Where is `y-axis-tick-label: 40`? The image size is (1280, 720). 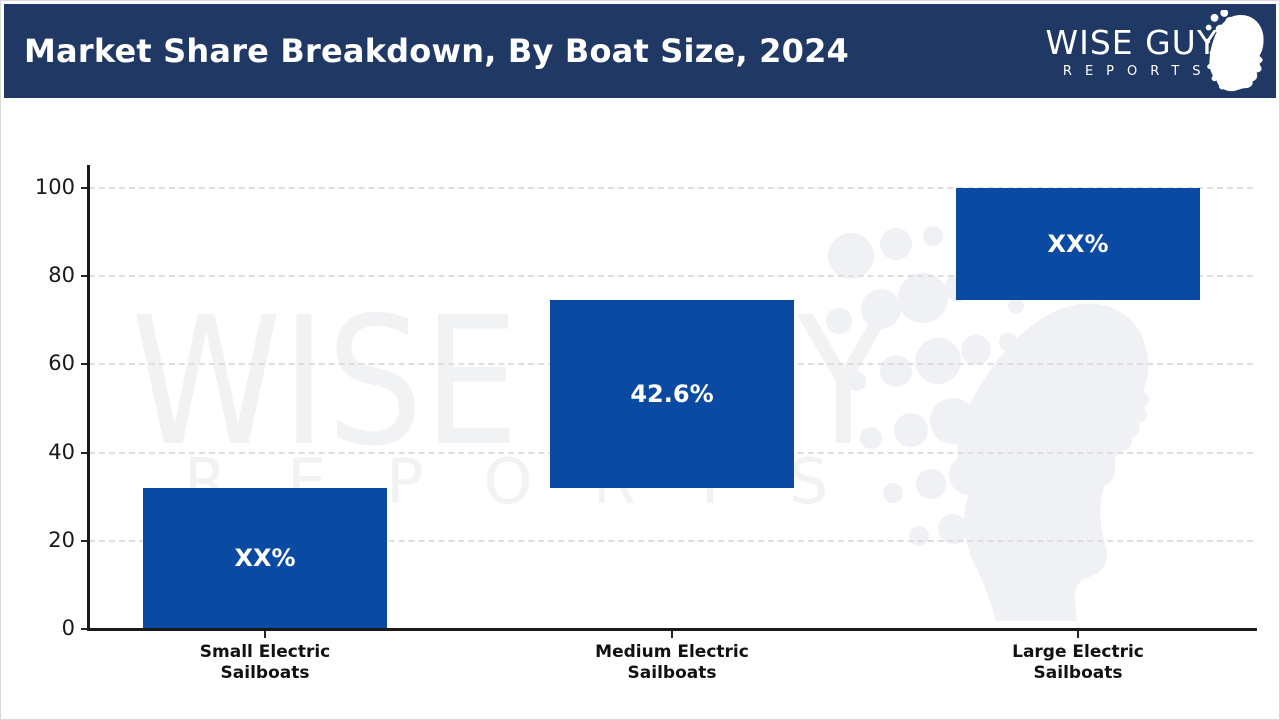 y-axis-tick-label: 40 is located at coordinates (61, 451).